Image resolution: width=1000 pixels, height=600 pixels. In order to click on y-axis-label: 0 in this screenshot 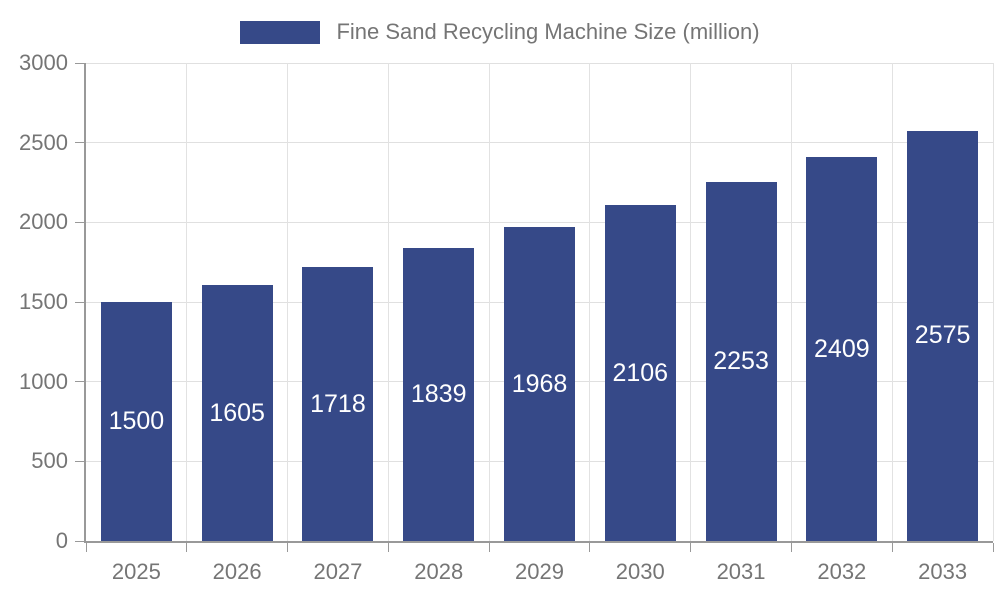, I will do `click(61, 540)`.